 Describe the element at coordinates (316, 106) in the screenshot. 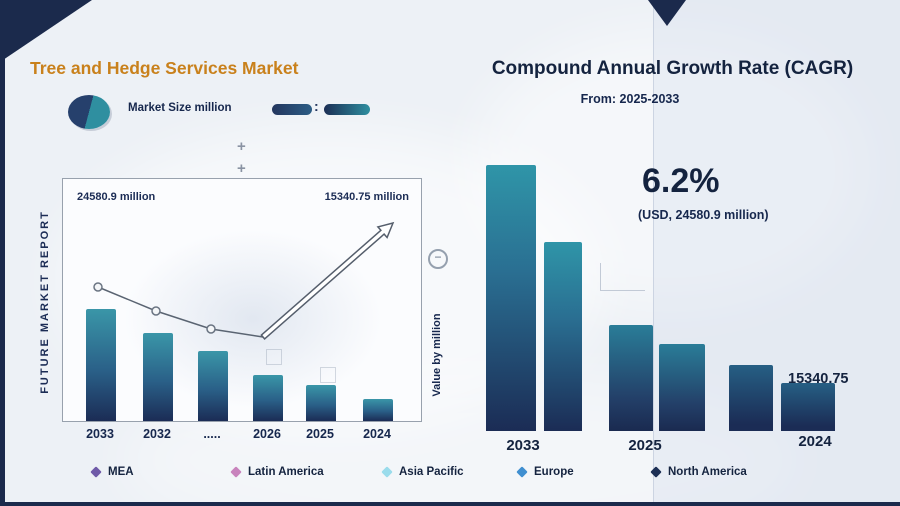

I see `ratio-colon: :` at that location.